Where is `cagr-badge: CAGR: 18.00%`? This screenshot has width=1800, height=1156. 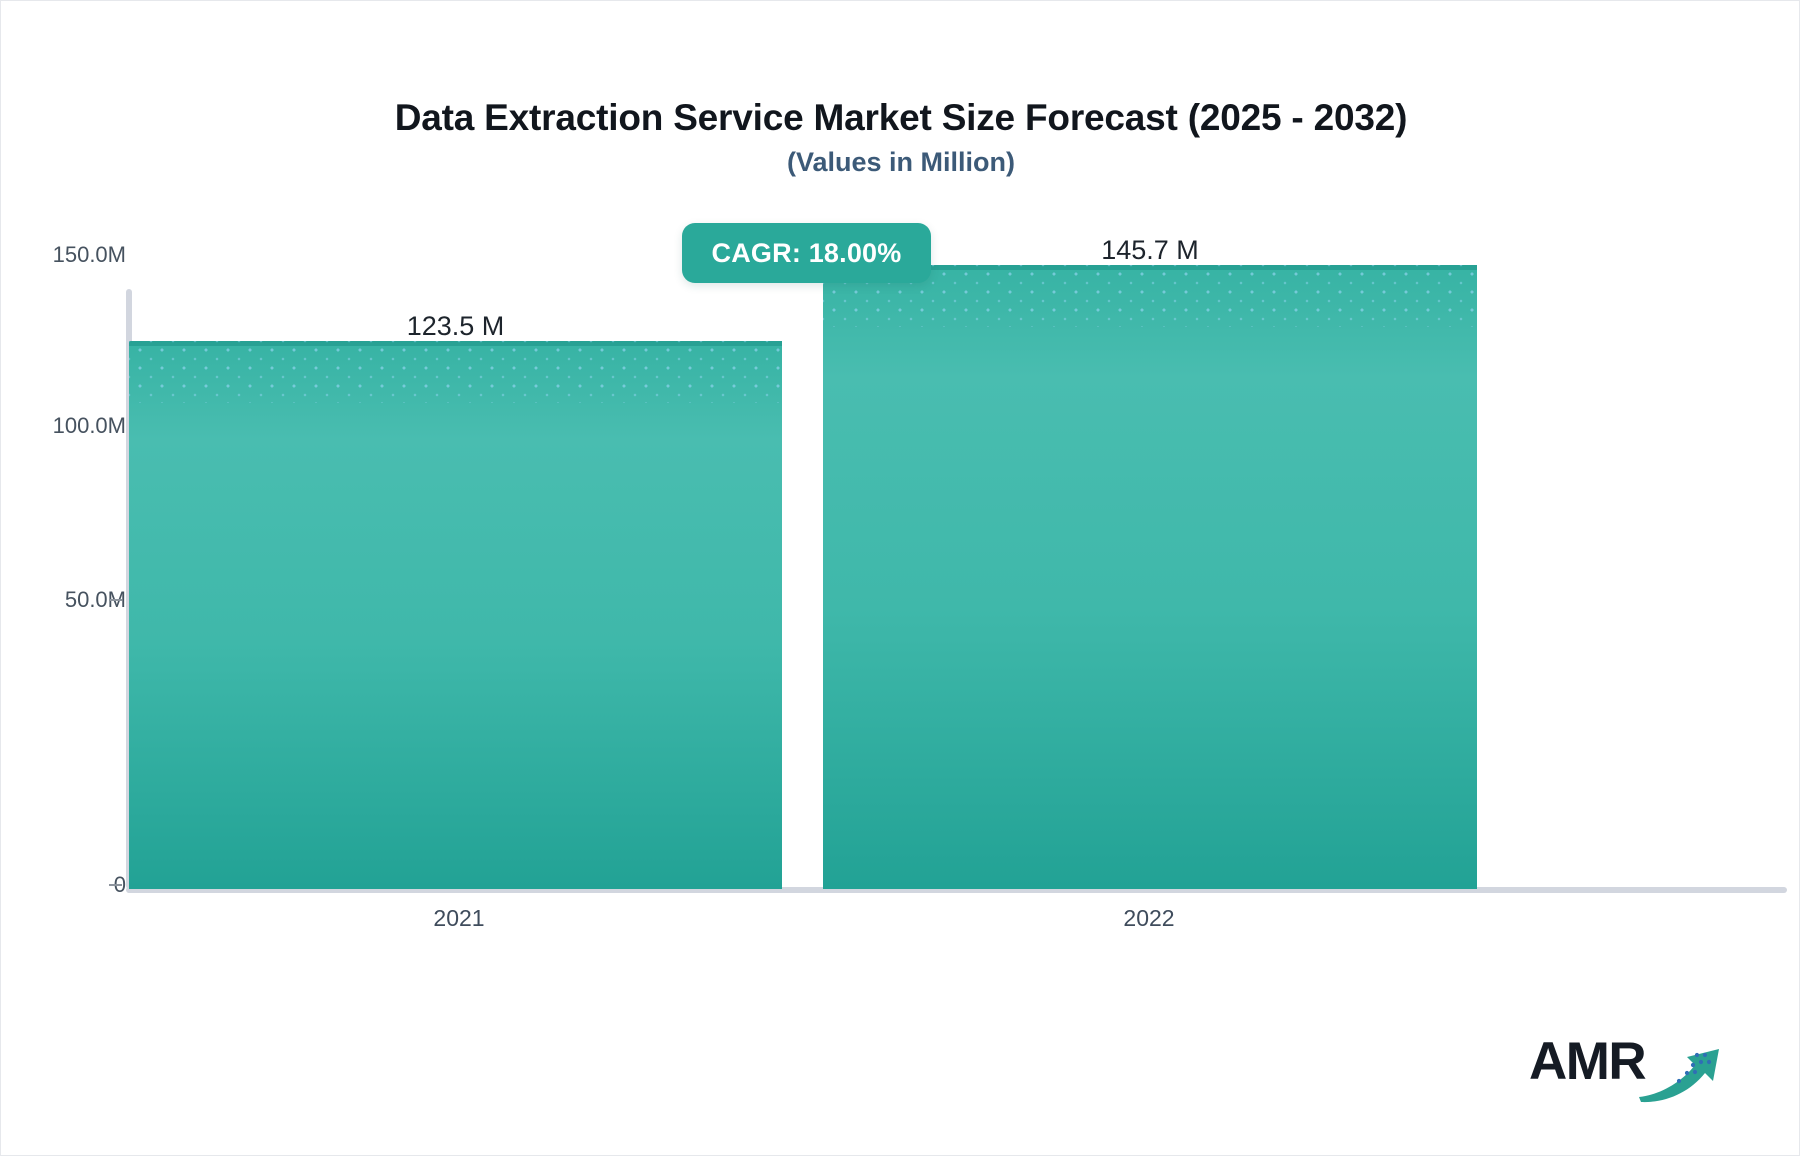 cagr-badge: CAGR: 18.00% is located at coordinates (806, 253).